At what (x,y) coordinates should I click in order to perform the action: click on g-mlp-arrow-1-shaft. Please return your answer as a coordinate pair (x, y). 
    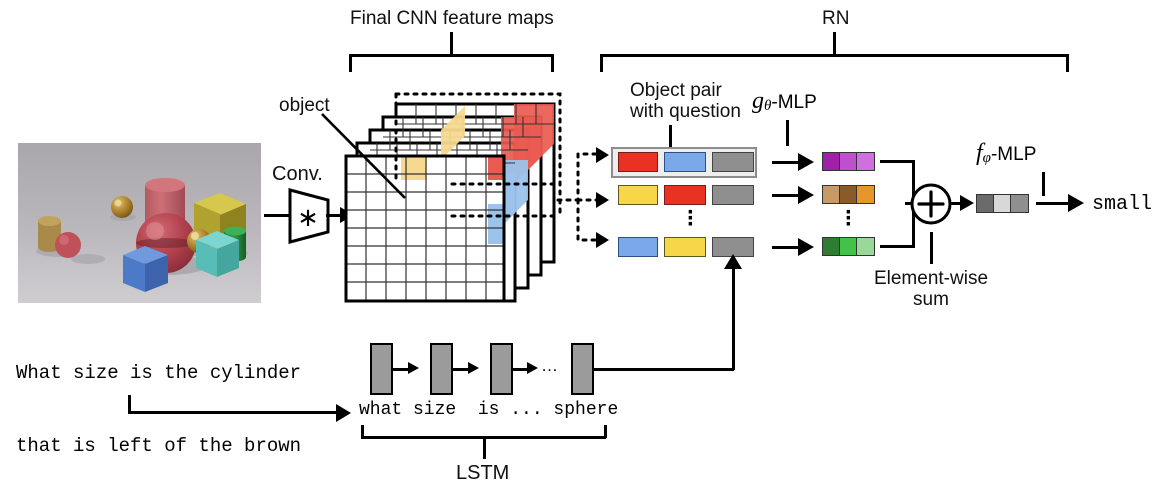
    Looking at the image, I should click on (786, 162).